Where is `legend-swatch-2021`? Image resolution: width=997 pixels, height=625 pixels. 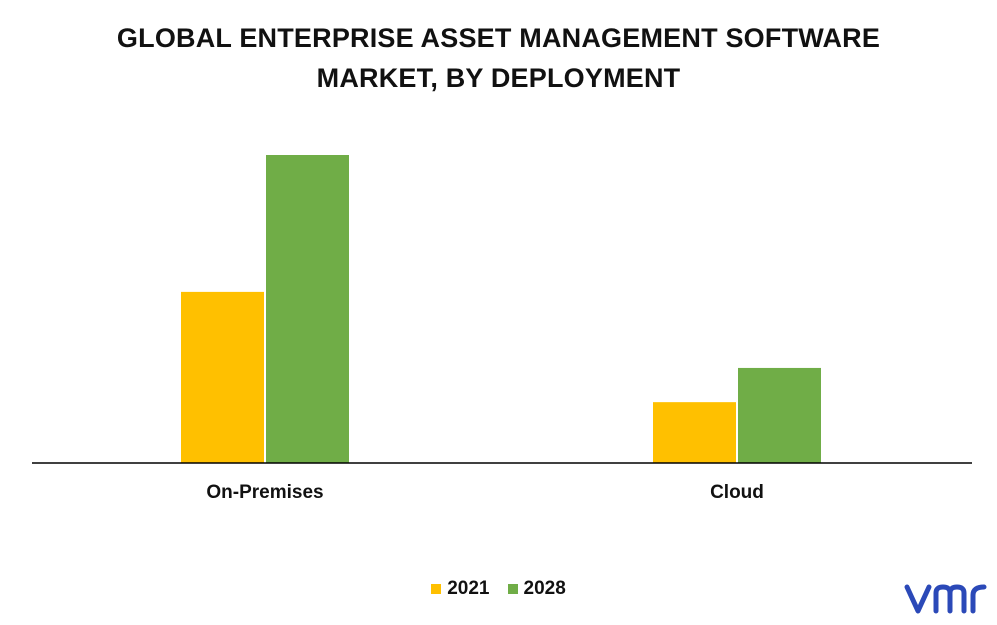 legend-swatch-2021 is located at coordinates (436, 589).